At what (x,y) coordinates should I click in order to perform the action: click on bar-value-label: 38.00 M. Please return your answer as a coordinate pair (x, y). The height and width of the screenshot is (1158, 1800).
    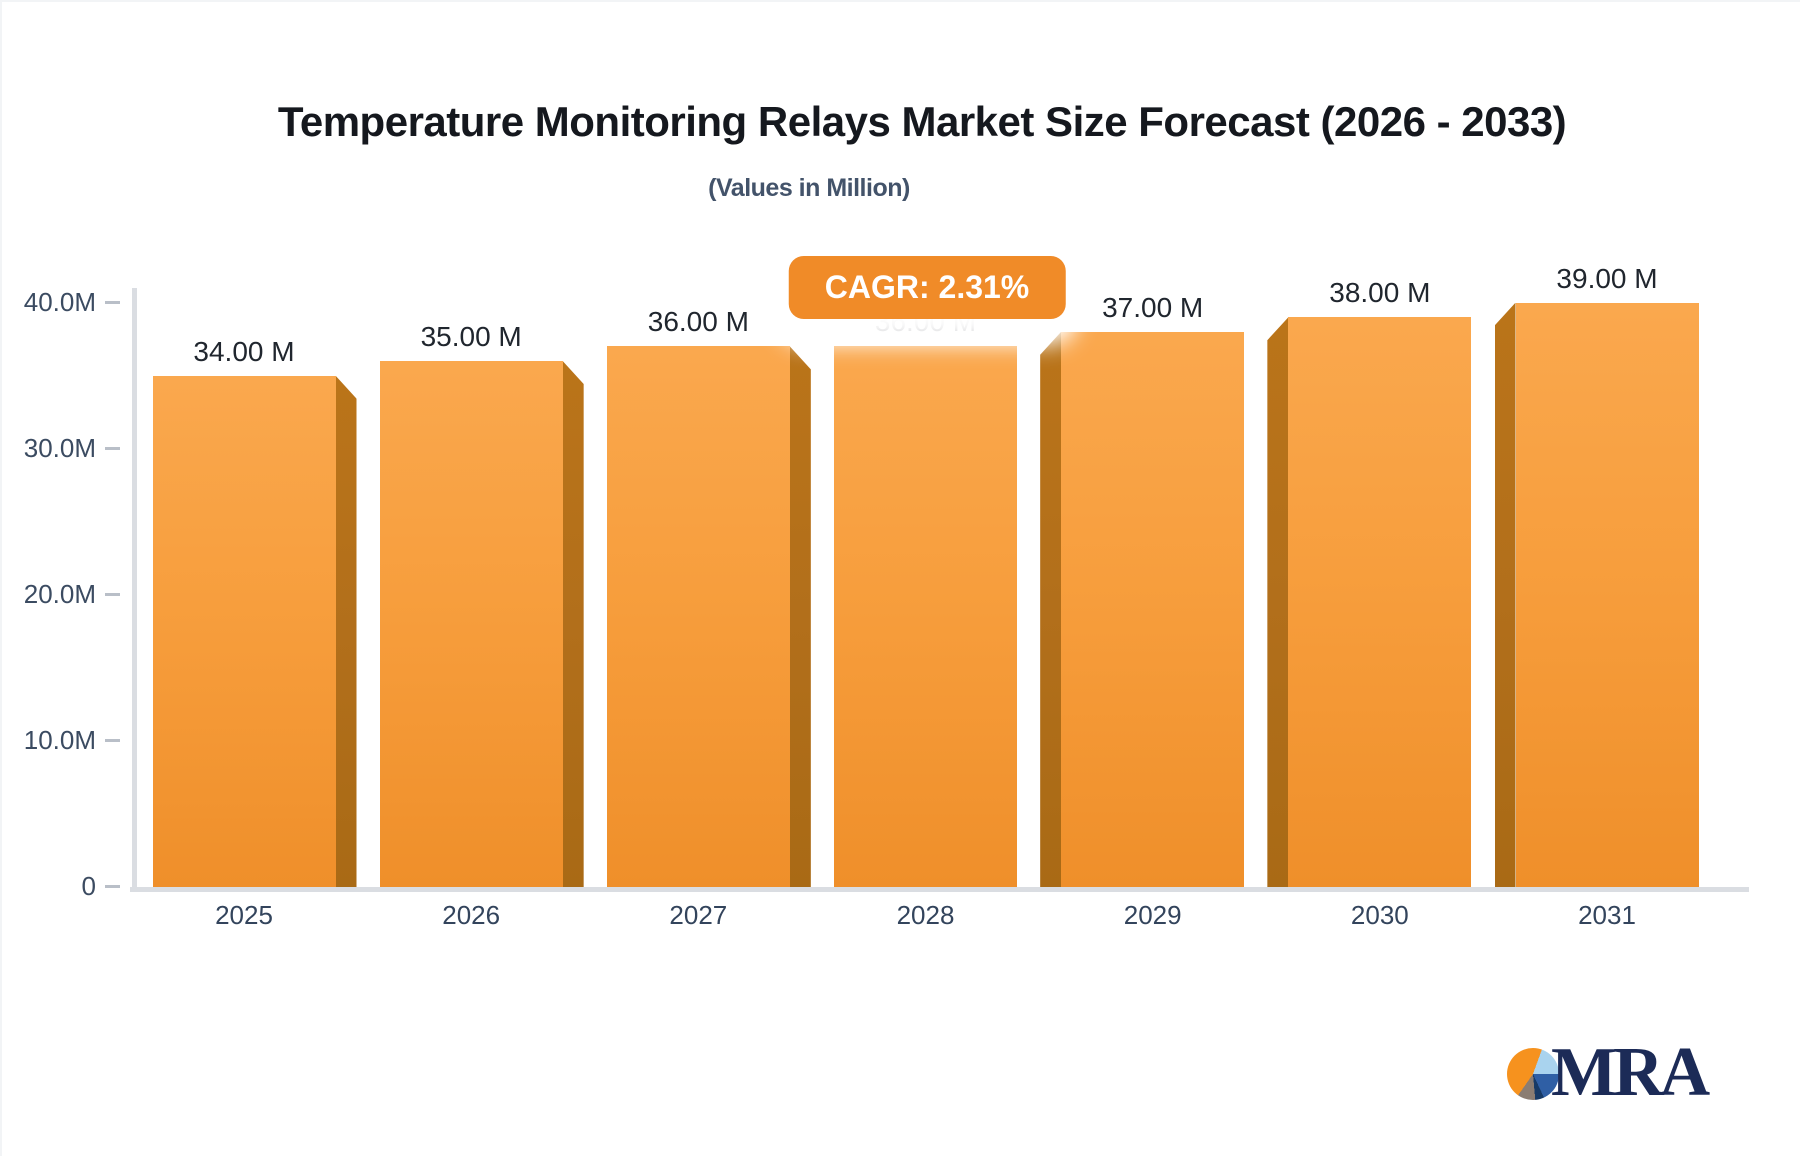
    Looking at the image, I should click on (1380, 293).